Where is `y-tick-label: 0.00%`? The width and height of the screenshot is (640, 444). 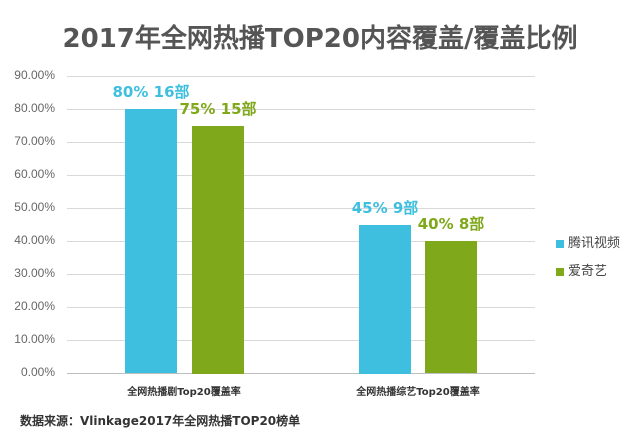 y-tick-label: 0.00% is located at coordinates (37, 372).